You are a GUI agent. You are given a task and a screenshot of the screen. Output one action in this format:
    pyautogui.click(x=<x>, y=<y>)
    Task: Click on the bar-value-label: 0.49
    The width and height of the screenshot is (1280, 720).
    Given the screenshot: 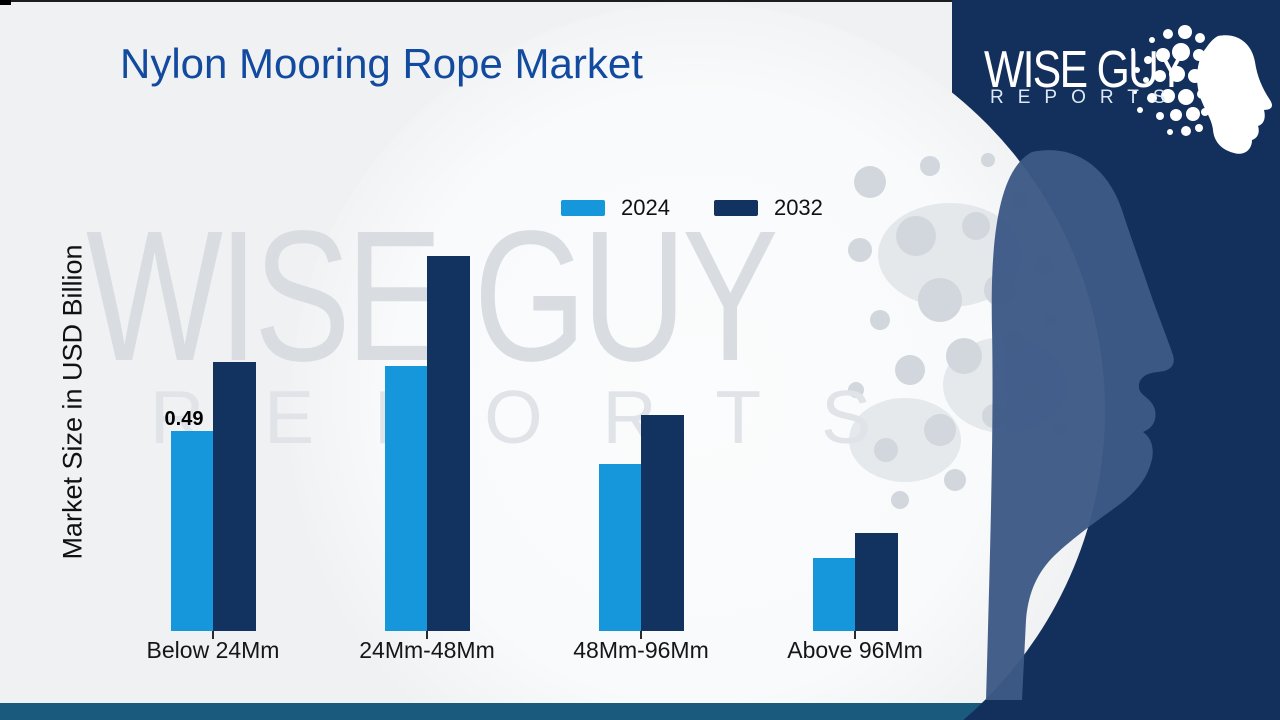 What is the action you would take?
    pyautogui.click(x=184, y=419)
    